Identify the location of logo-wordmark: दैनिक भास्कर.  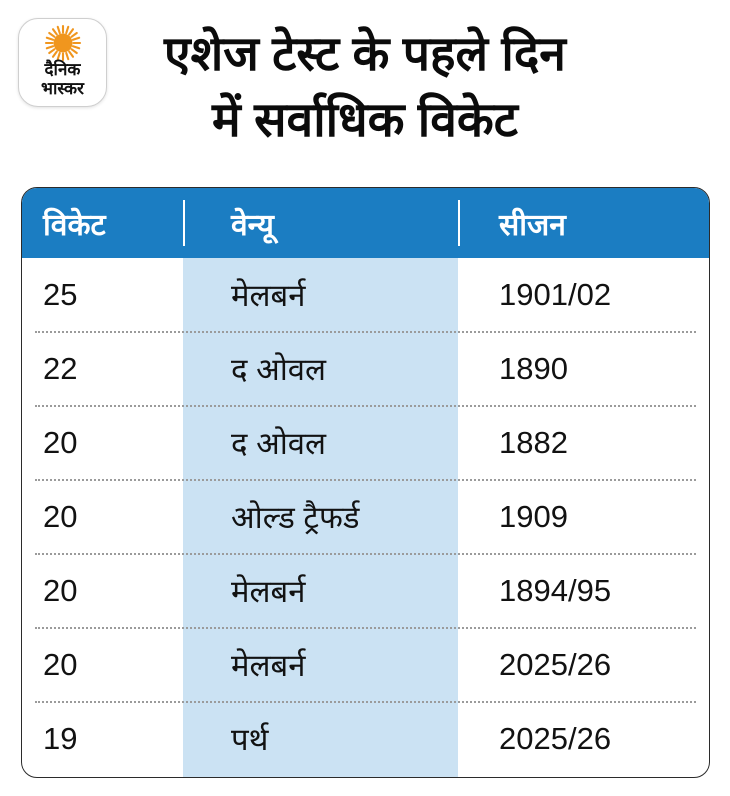
(62, 79).